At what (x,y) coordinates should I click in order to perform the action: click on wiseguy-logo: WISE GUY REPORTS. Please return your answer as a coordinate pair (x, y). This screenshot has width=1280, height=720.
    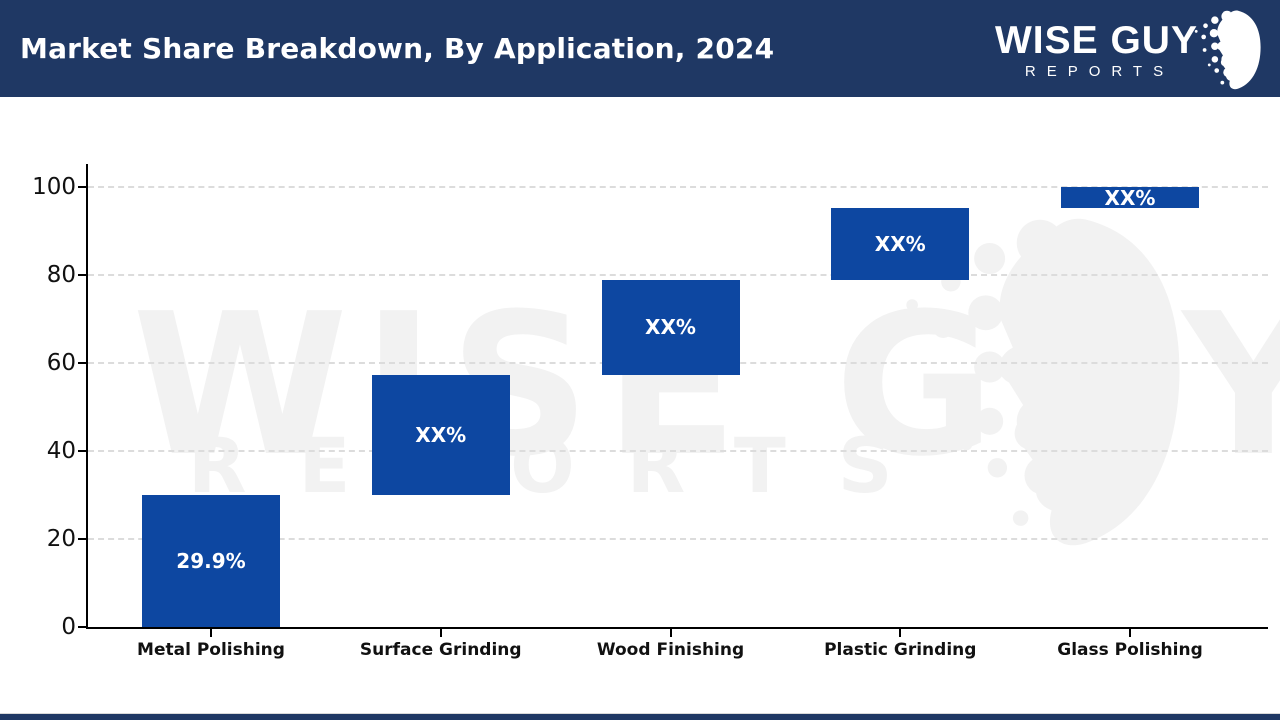
    Looking at the image, I should click on (1130, 50).